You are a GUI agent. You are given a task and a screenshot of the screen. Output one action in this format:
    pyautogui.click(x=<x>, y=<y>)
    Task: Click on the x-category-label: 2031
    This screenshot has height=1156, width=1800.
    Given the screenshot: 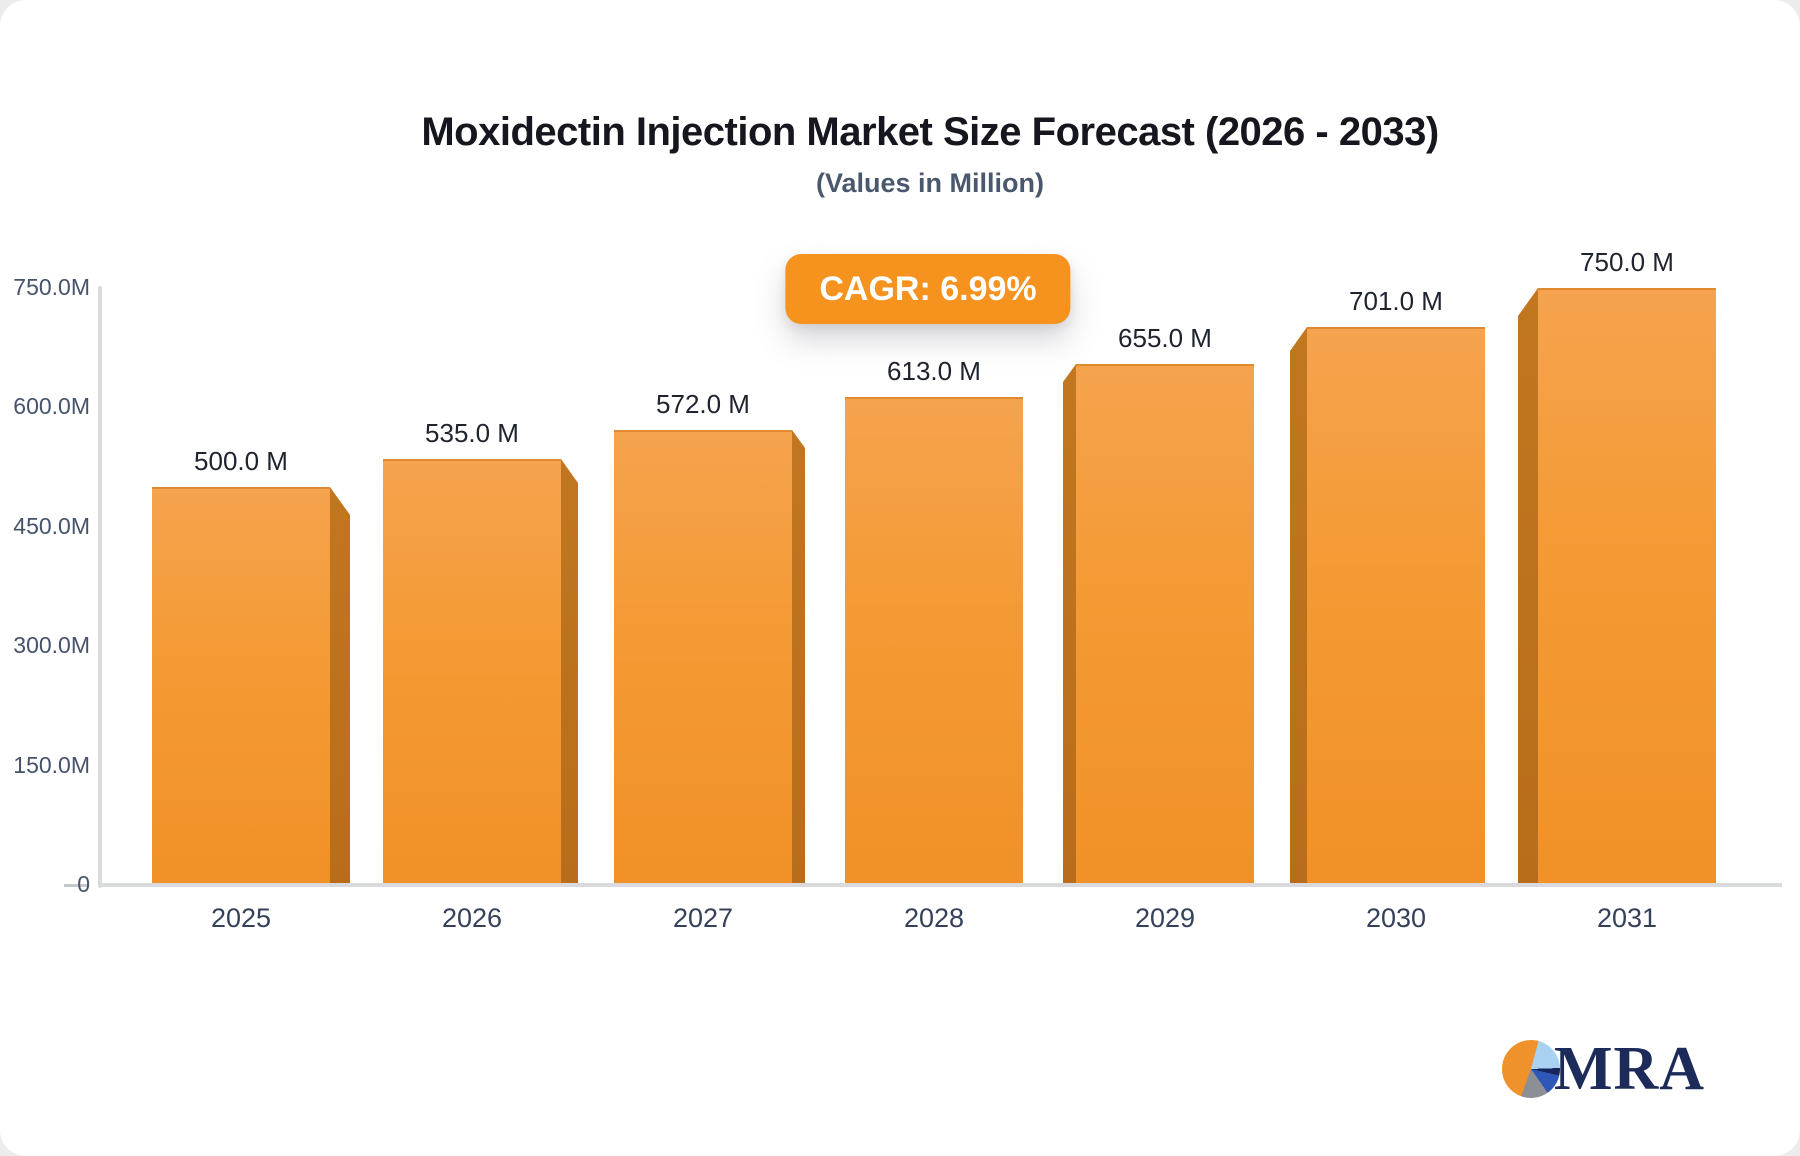 What is the action you would take?
    pyautogui.click(x=1627, y=918)
    